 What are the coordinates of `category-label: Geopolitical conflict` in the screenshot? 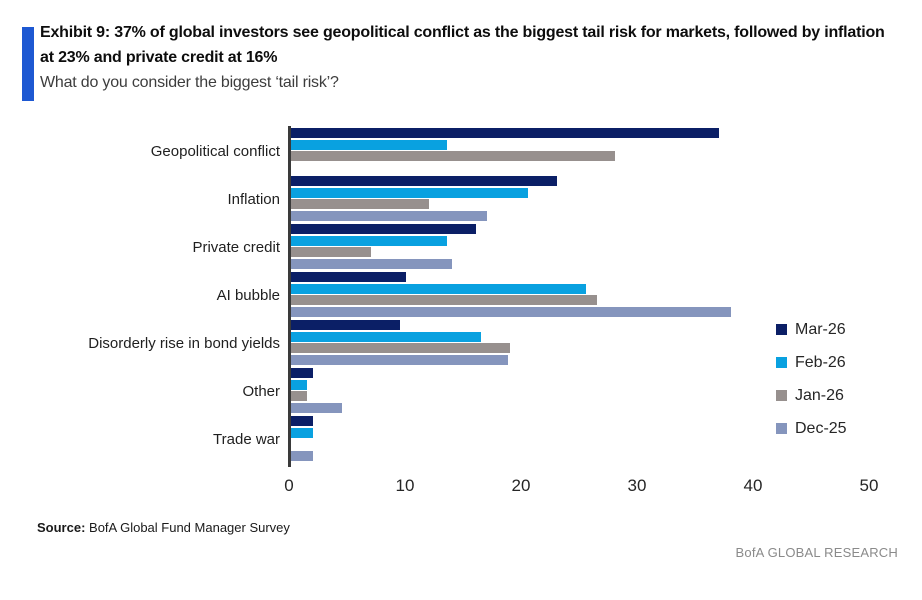 It's located at (215, 151).